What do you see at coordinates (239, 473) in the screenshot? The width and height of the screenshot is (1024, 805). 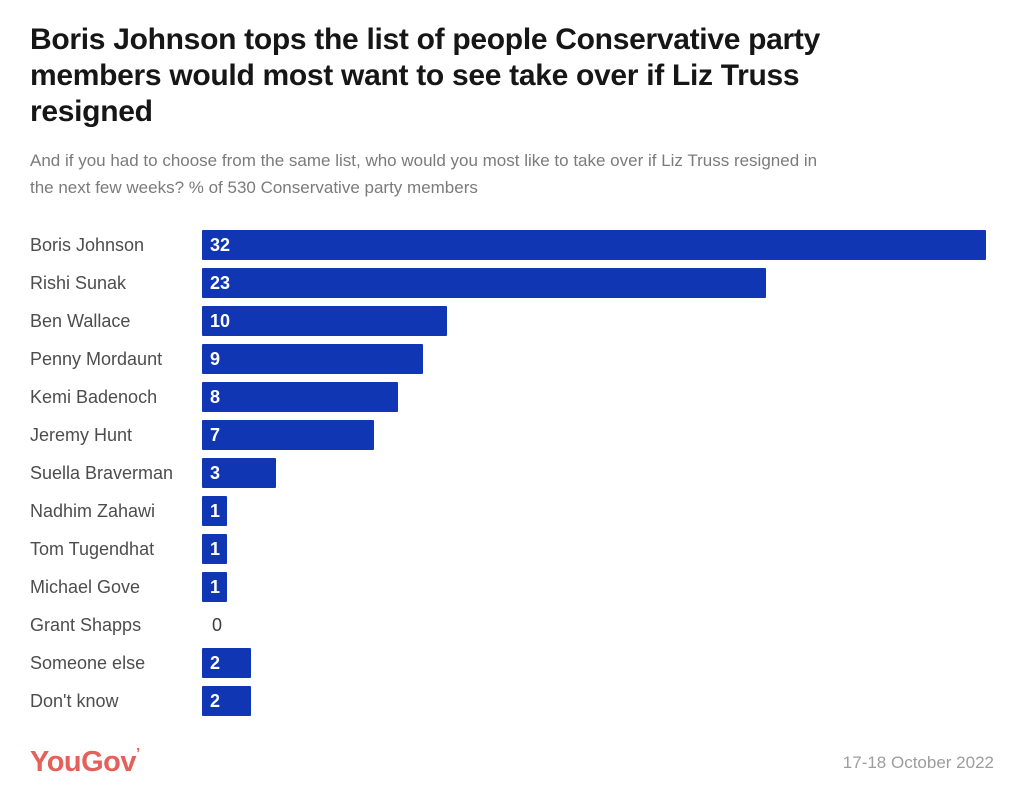 I see `bar: 3` at bounding box center [239, 473].